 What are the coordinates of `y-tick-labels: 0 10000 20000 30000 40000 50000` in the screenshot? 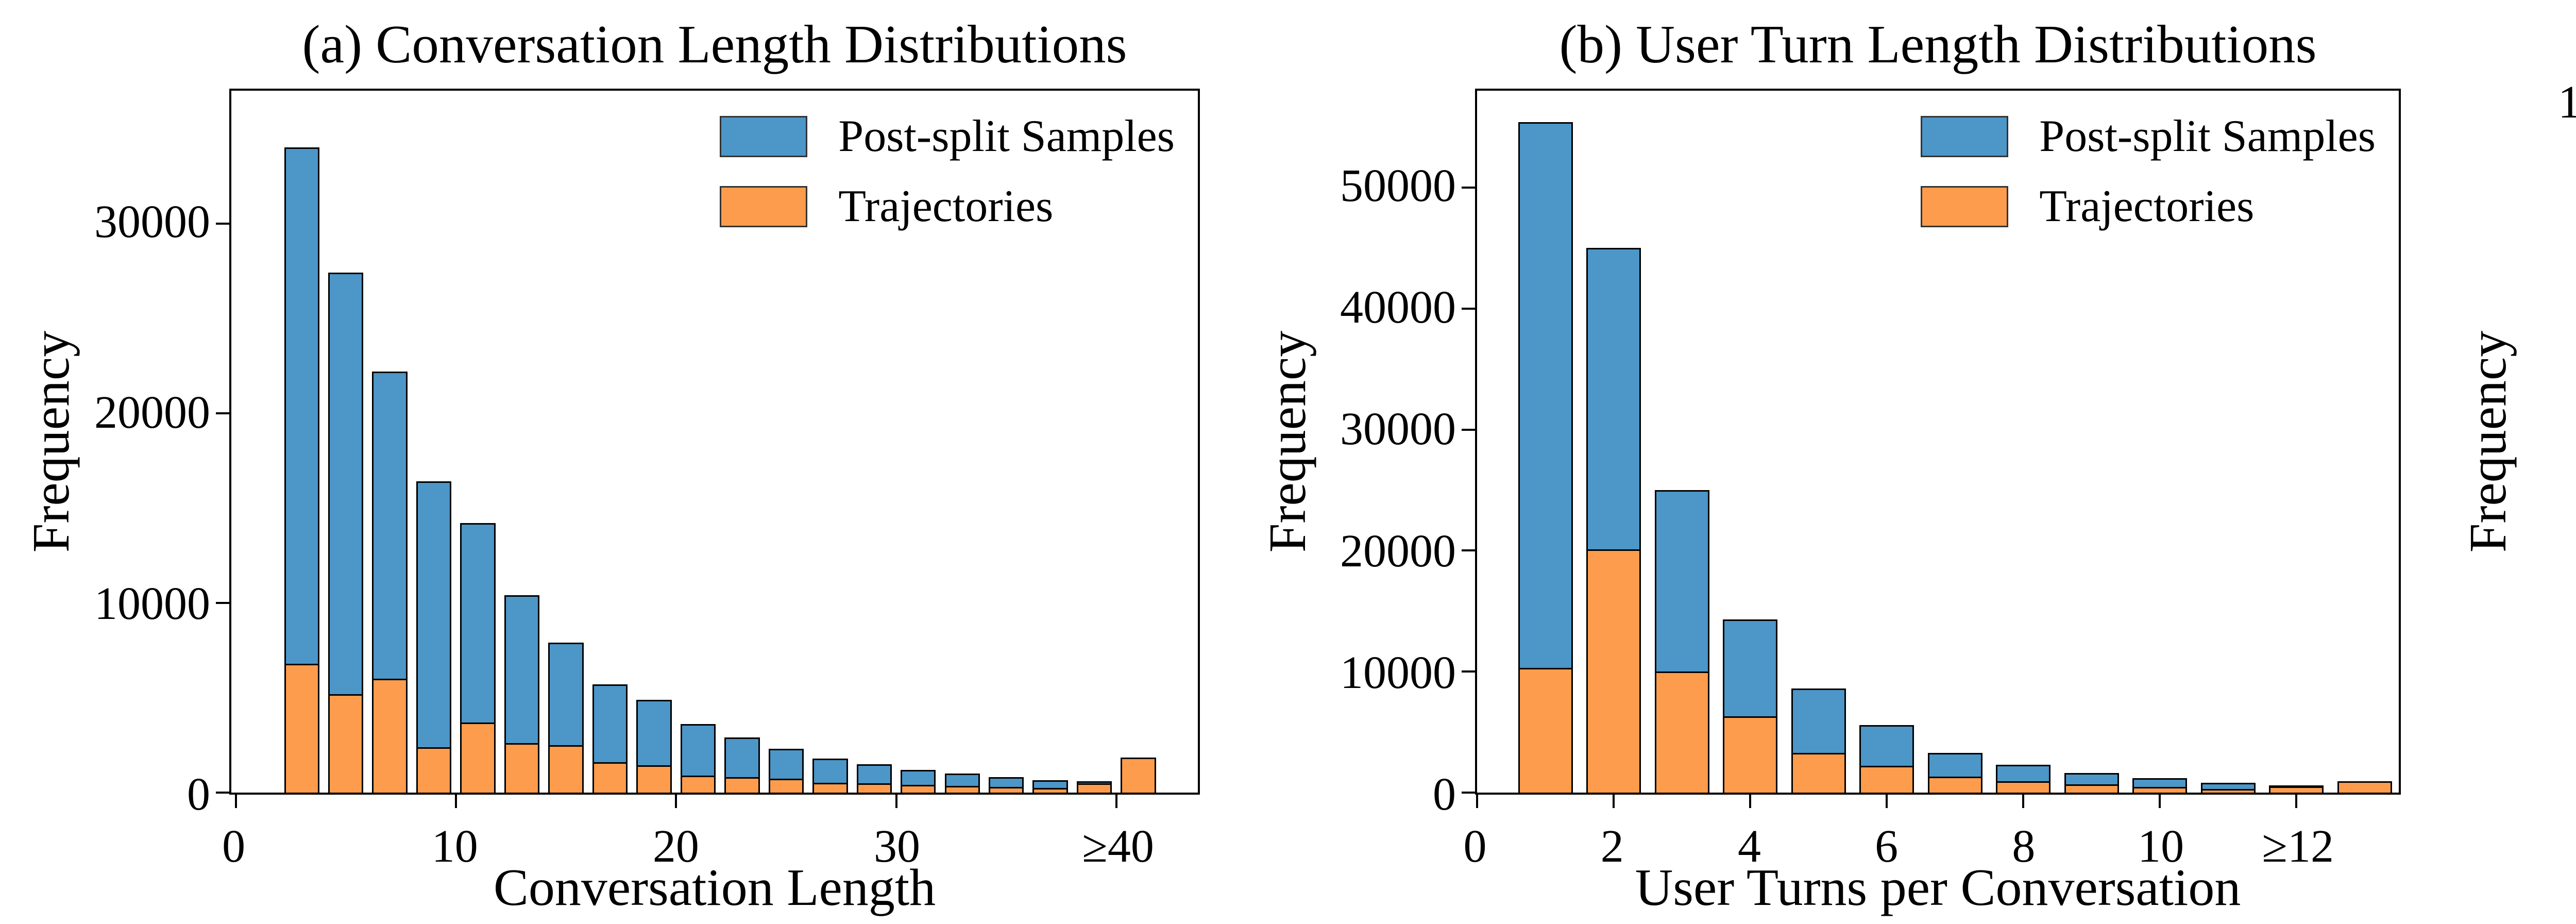 It's located at (1346, 453).